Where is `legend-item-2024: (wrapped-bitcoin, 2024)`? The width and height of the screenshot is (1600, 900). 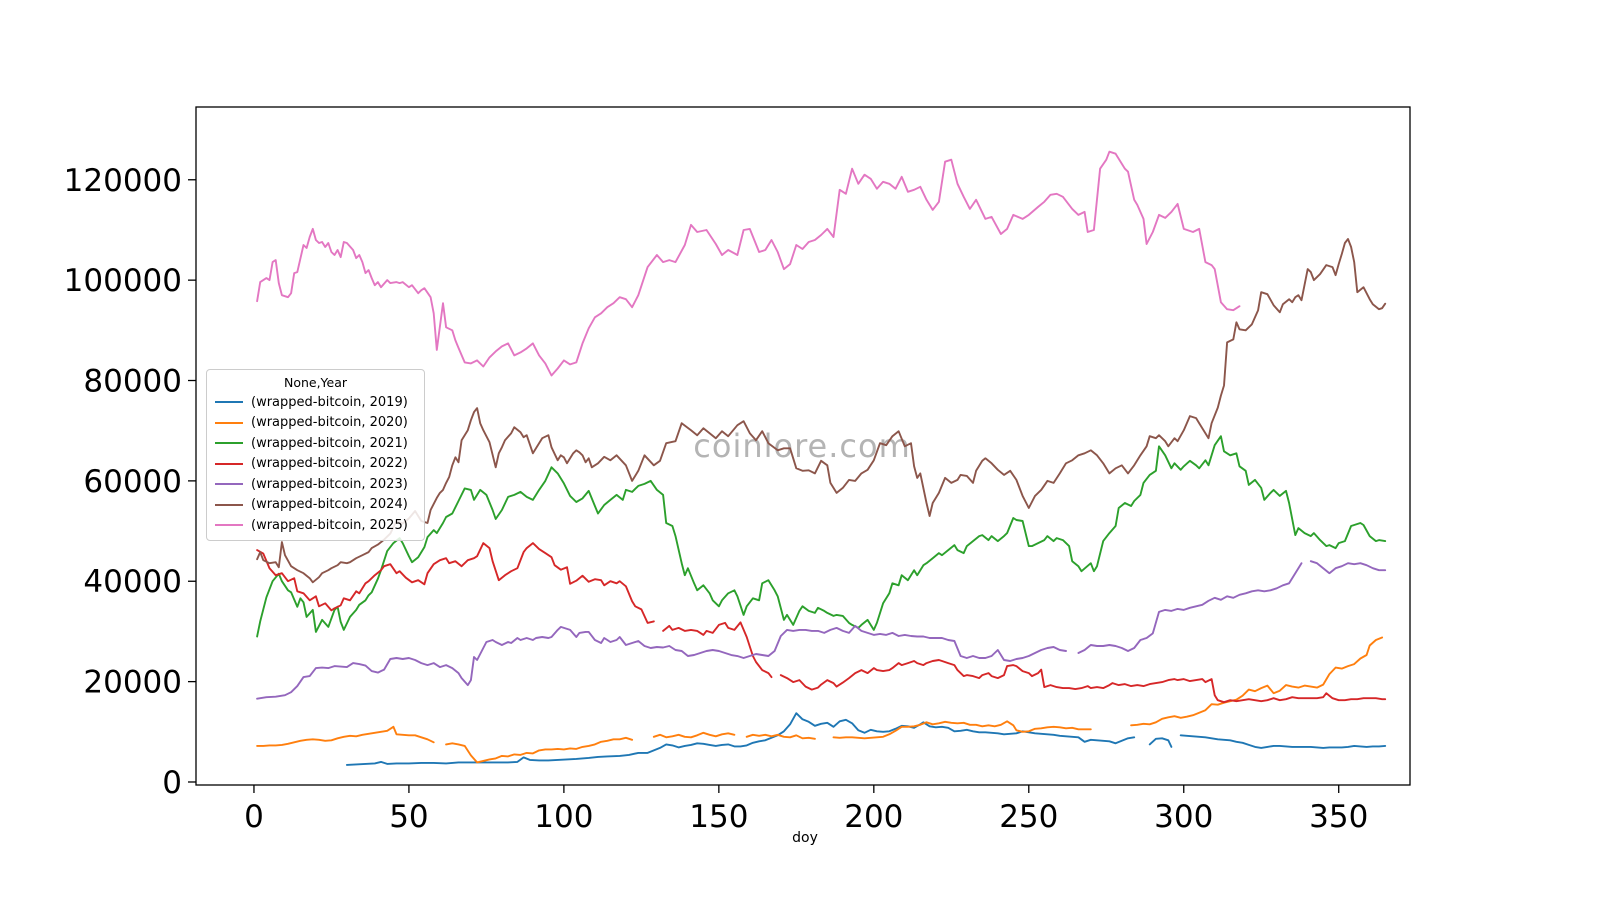 legend-item-2024: (wrapped-bitcoin, 2024) is located at coordinates (315, 505).